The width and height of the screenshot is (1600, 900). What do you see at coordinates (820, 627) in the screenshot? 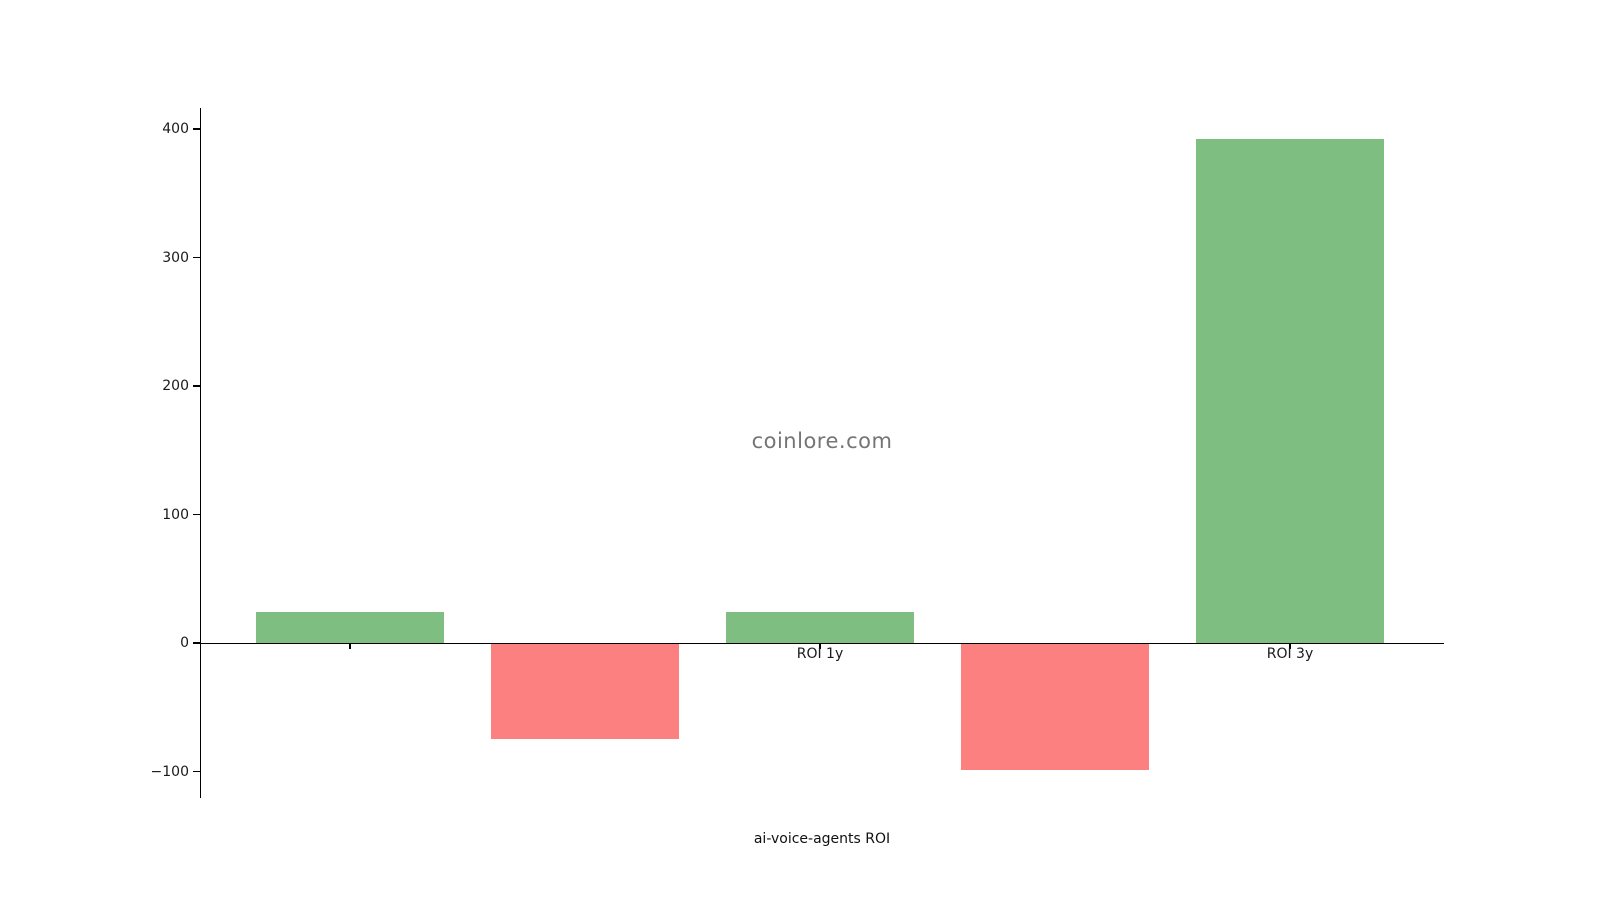
I see `bar-roi-1y` at bounding box center [820, 627].